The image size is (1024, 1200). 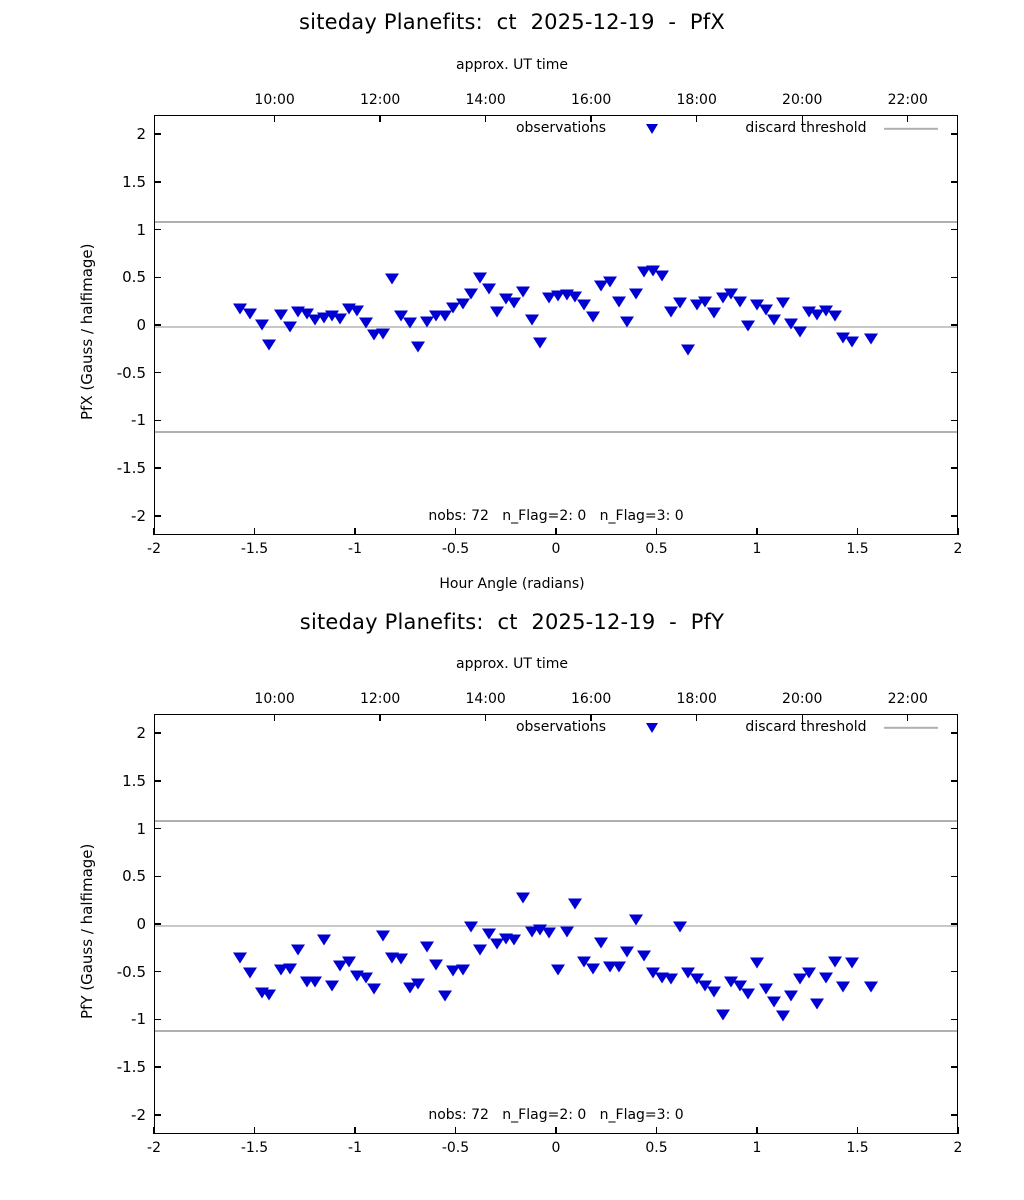 What do you see at coordinates (131, 468) in the screenshot?
I see `y-tick-label: -1.5` at bounding box center [131, 468].